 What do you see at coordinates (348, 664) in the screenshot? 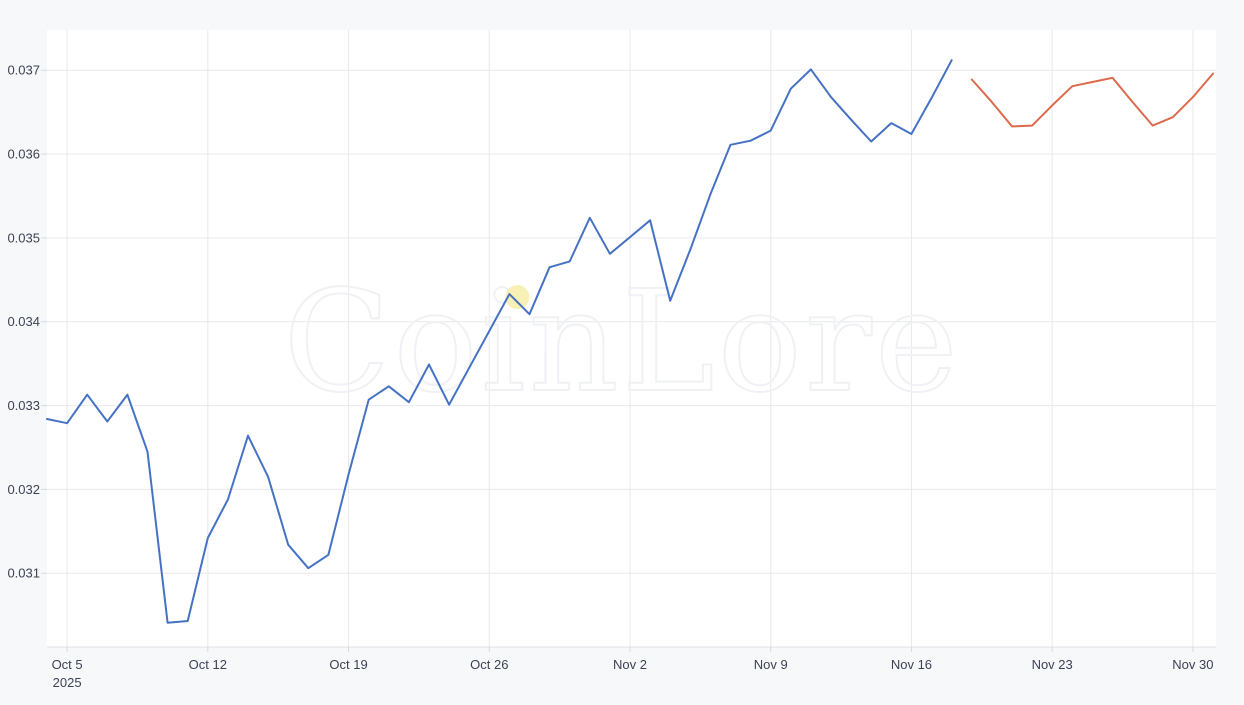
I see `x-tick-label: Oct 19` at bounding box center [348, 664].